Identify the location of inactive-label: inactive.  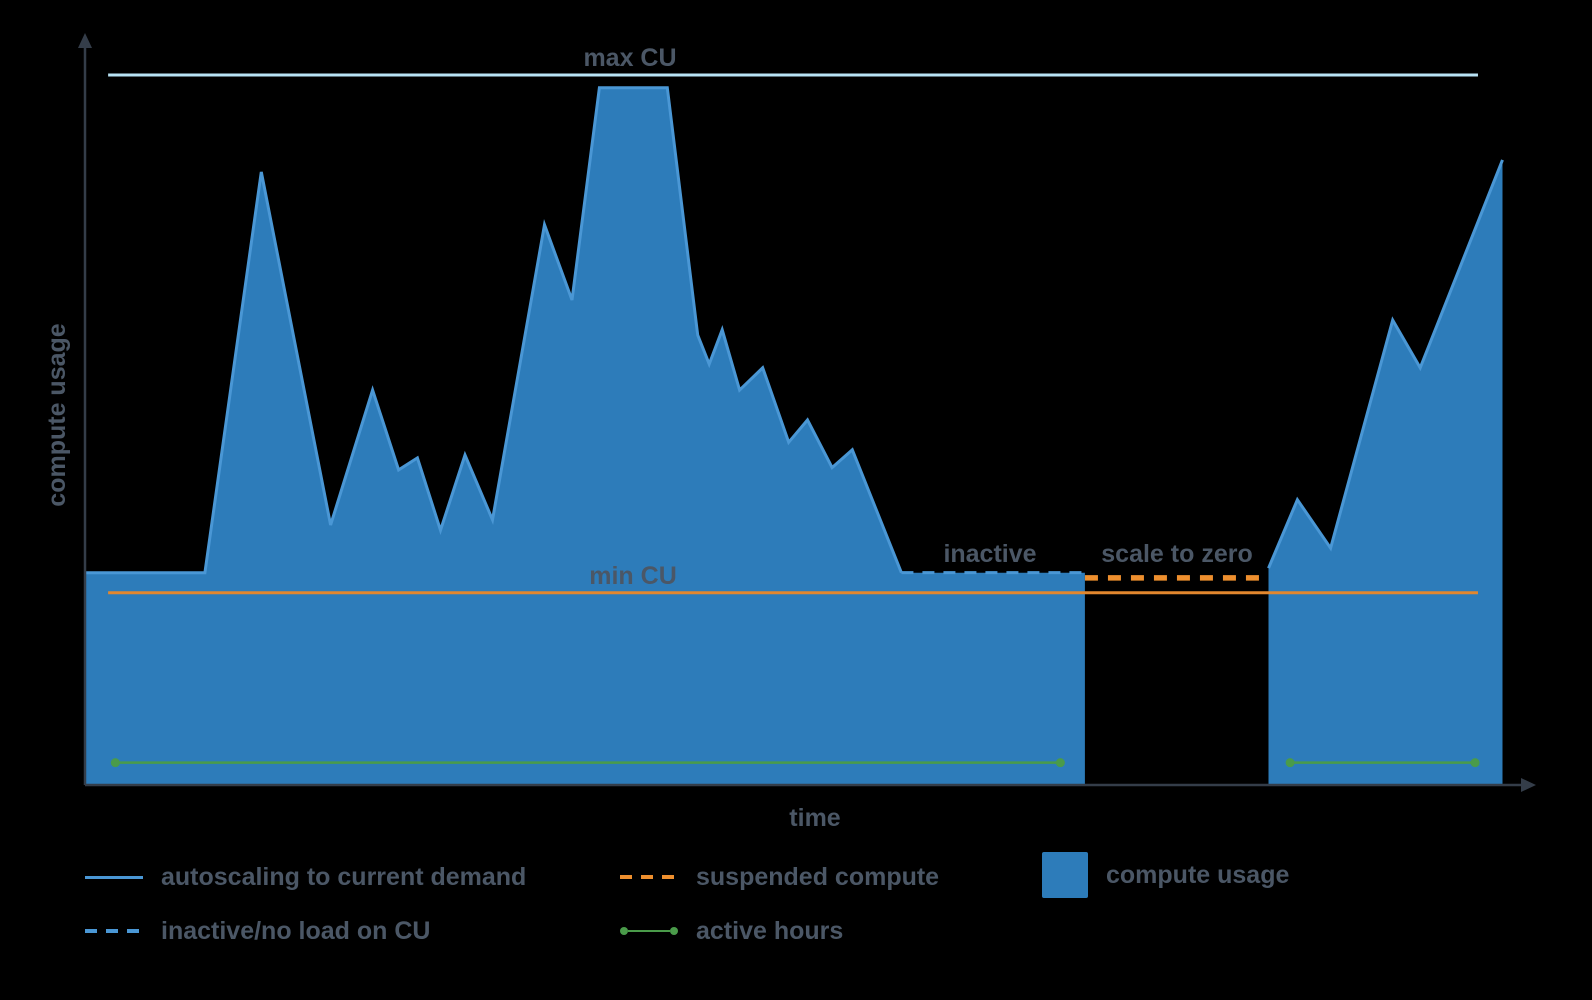
(989, 554).